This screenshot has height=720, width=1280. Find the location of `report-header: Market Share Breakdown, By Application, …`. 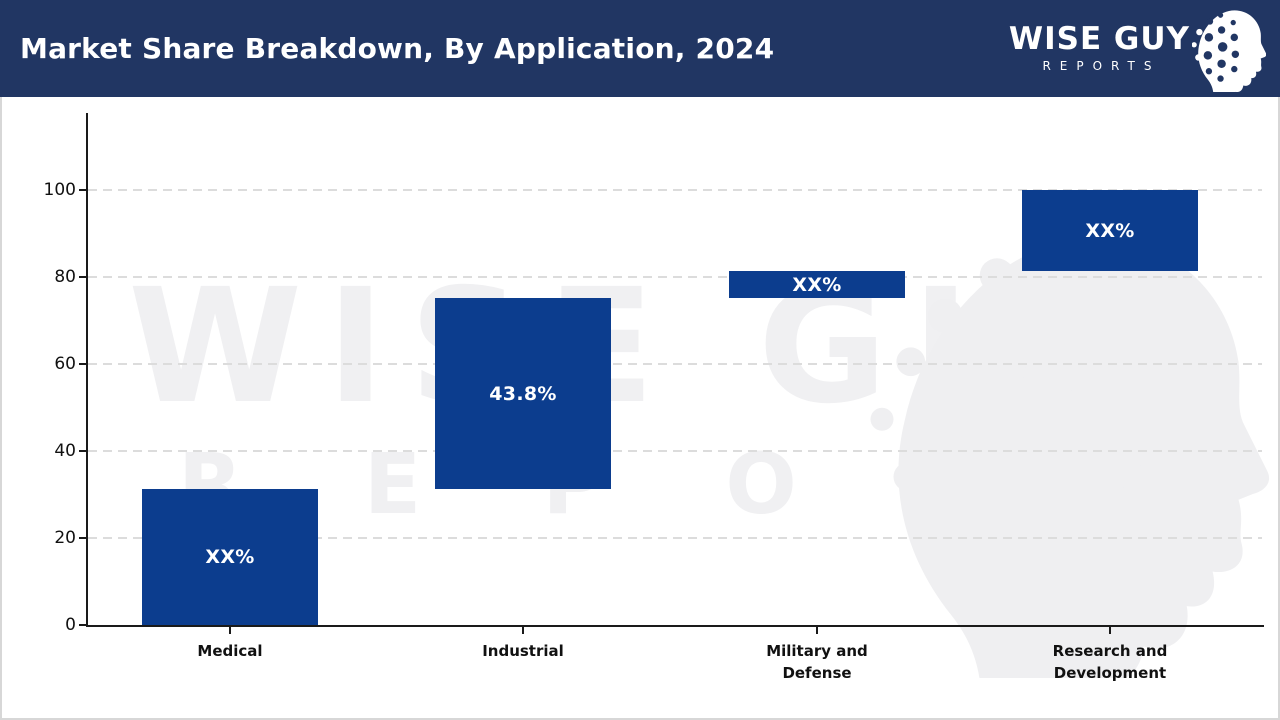

report-header: Market Share Breakdown, By Application, … is located at coordinates (640, 48).